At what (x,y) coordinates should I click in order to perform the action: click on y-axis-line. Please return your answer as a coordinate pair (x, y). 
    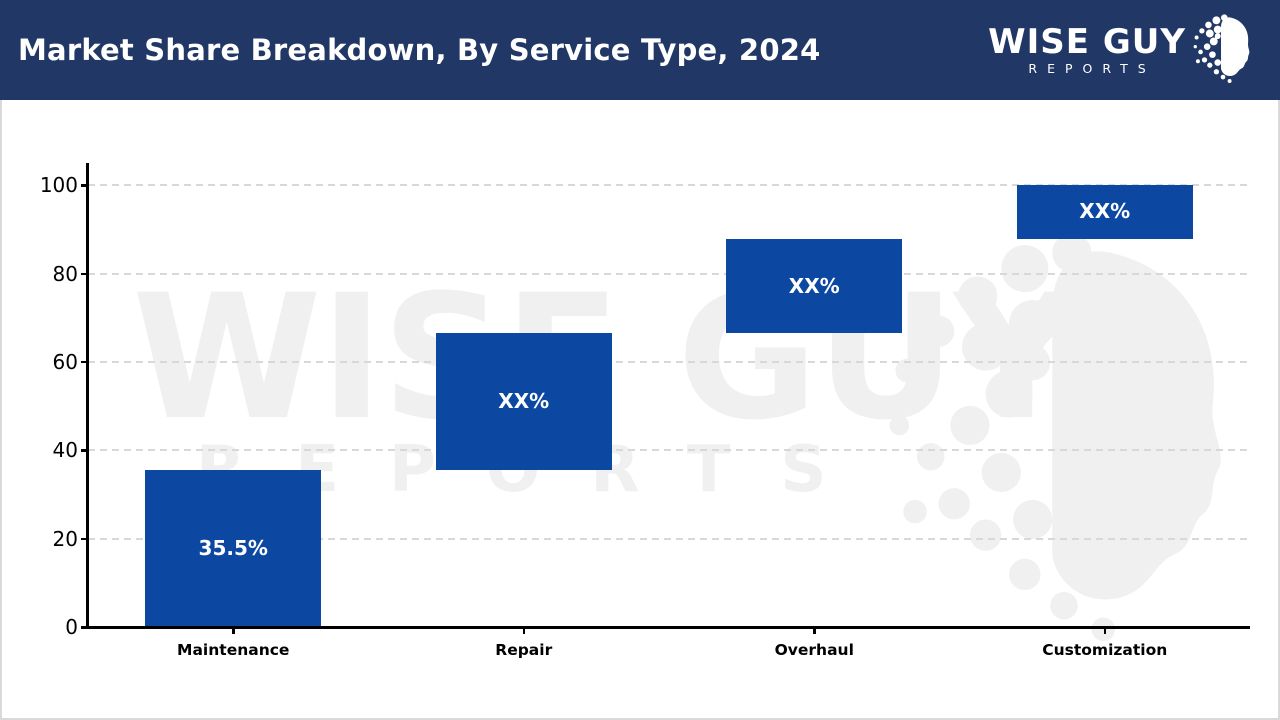
    Looking at the image, I should click on (87, 396).